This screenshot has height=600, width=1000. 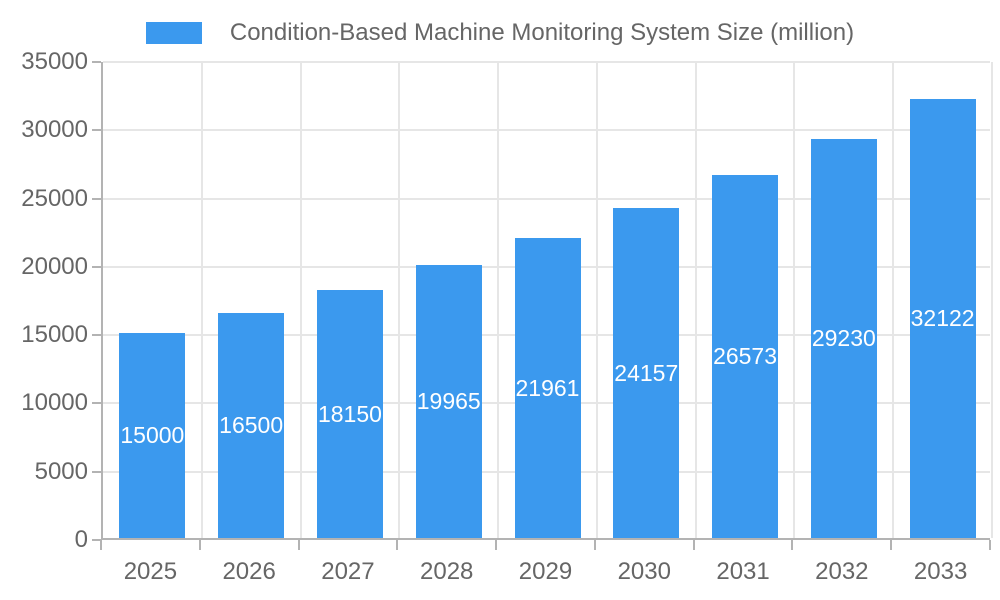 I want to click on x-tick-label: 2027, so click(x=348, y=571).